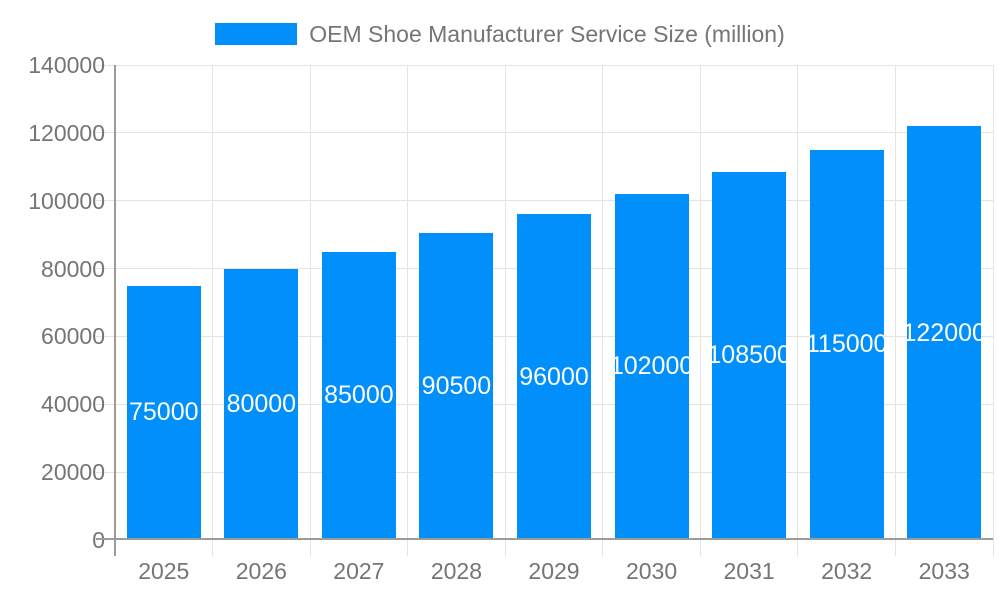 Image resolution: width=1000 pixels, height=600 pixels. What do you see at coordinates (115, 310) in the screenshot?
I see `y-axis-line` at bounding box center [115, 310].